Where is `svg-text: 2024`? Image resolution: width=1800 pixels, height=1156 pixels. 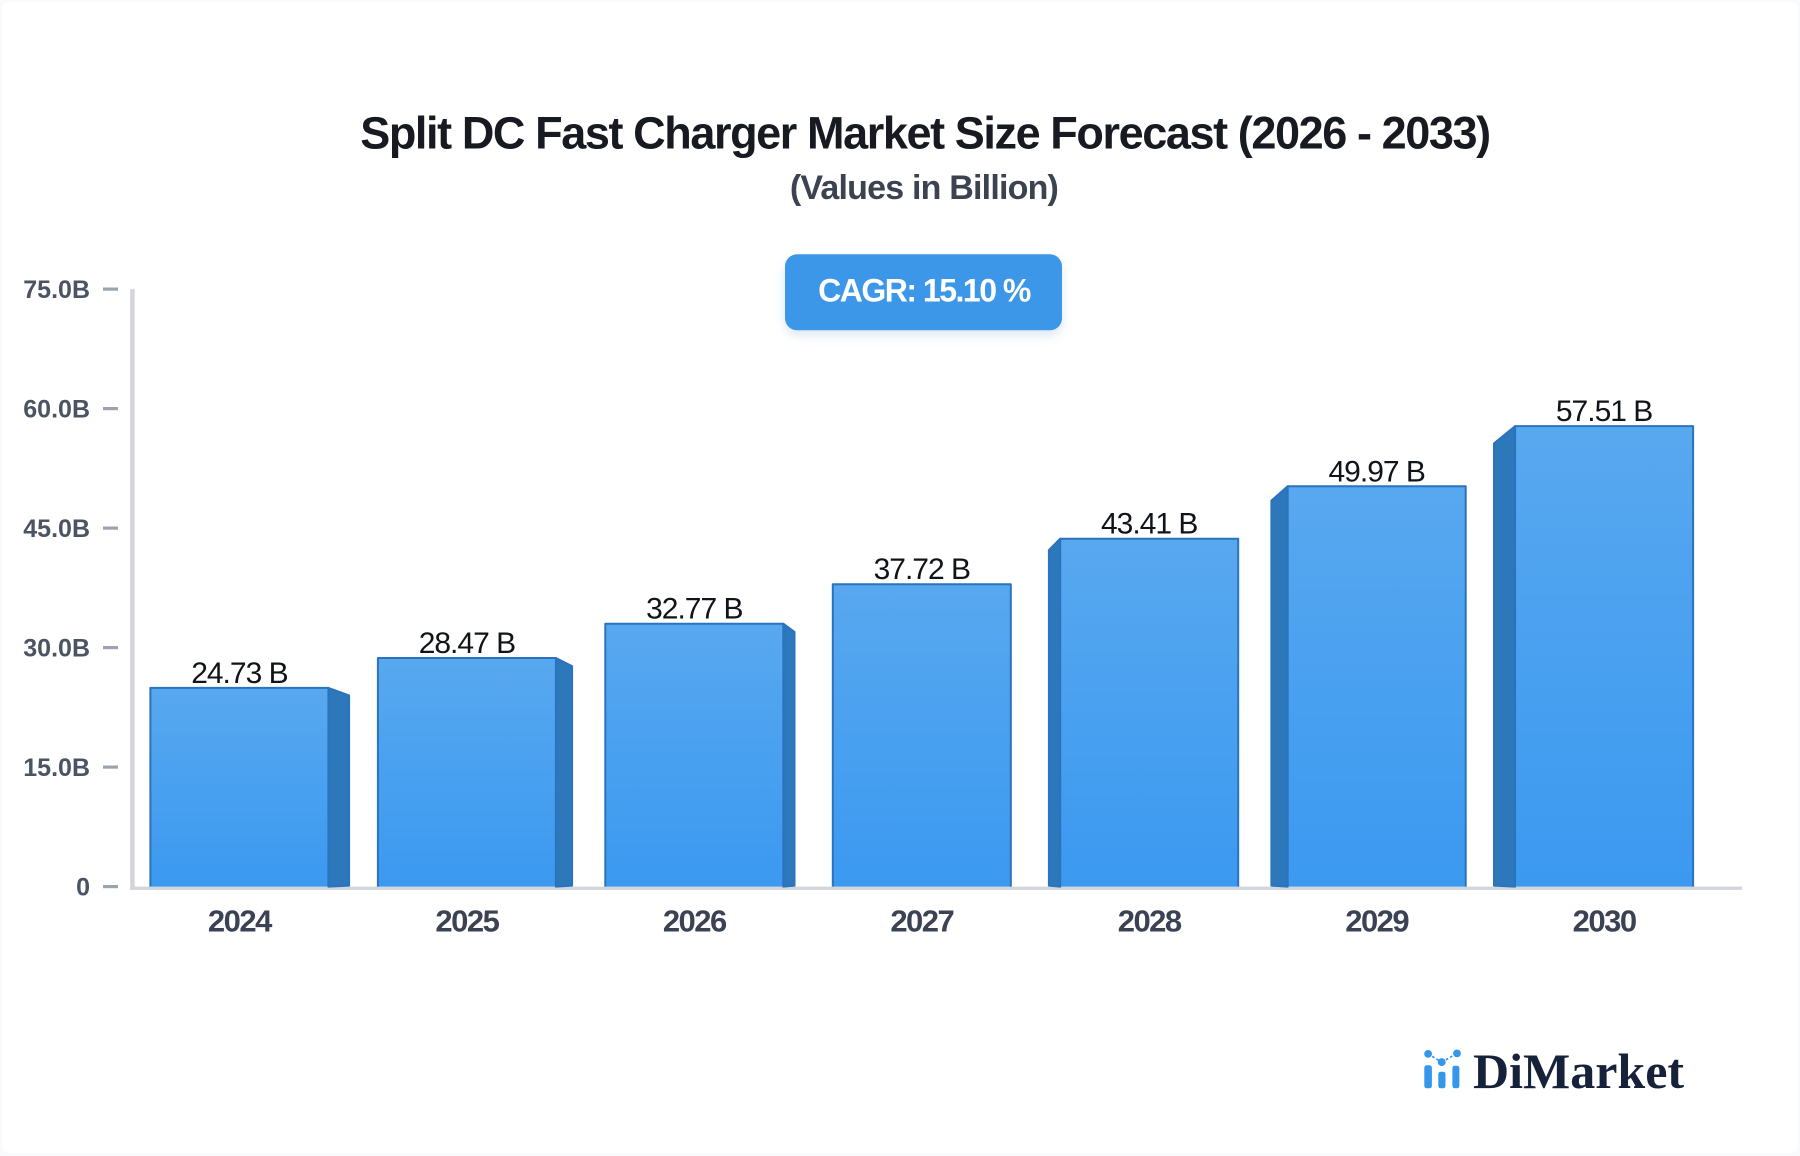
svg-text: 2024 is located at coordinates (240, 921).